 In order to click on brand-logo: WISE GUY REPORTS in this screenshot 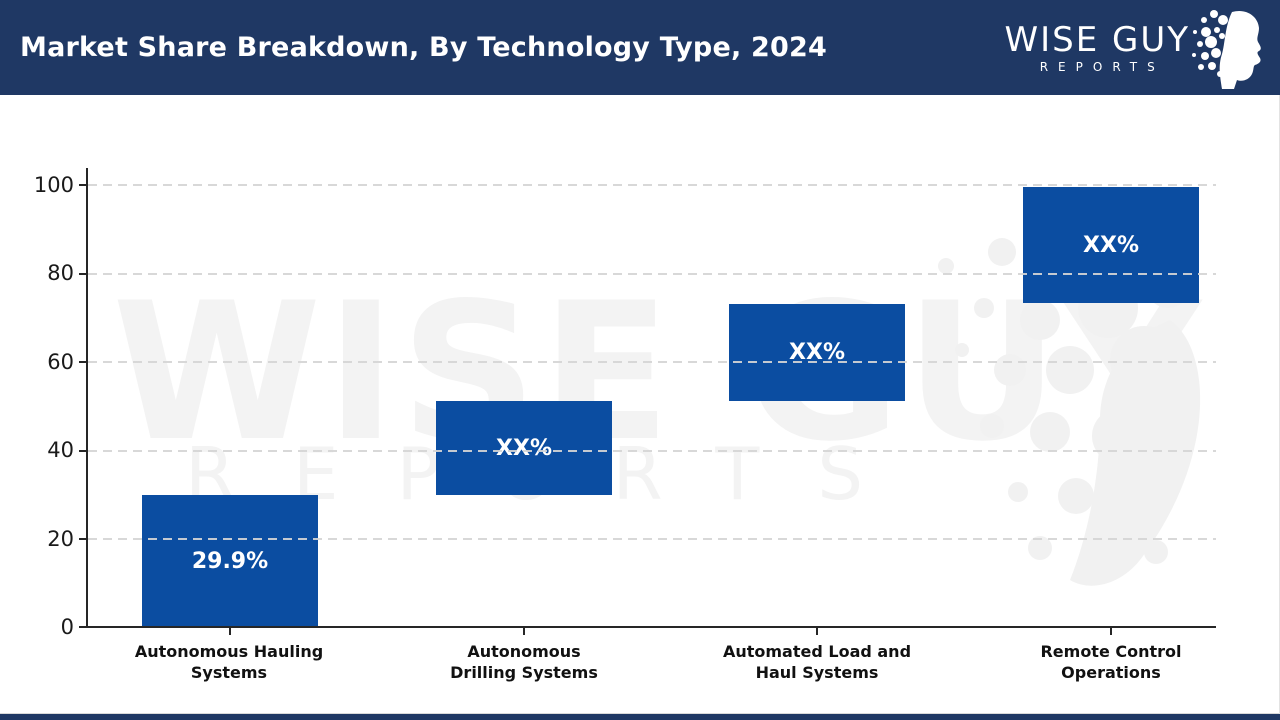, I will do `click(1135, 48)`.